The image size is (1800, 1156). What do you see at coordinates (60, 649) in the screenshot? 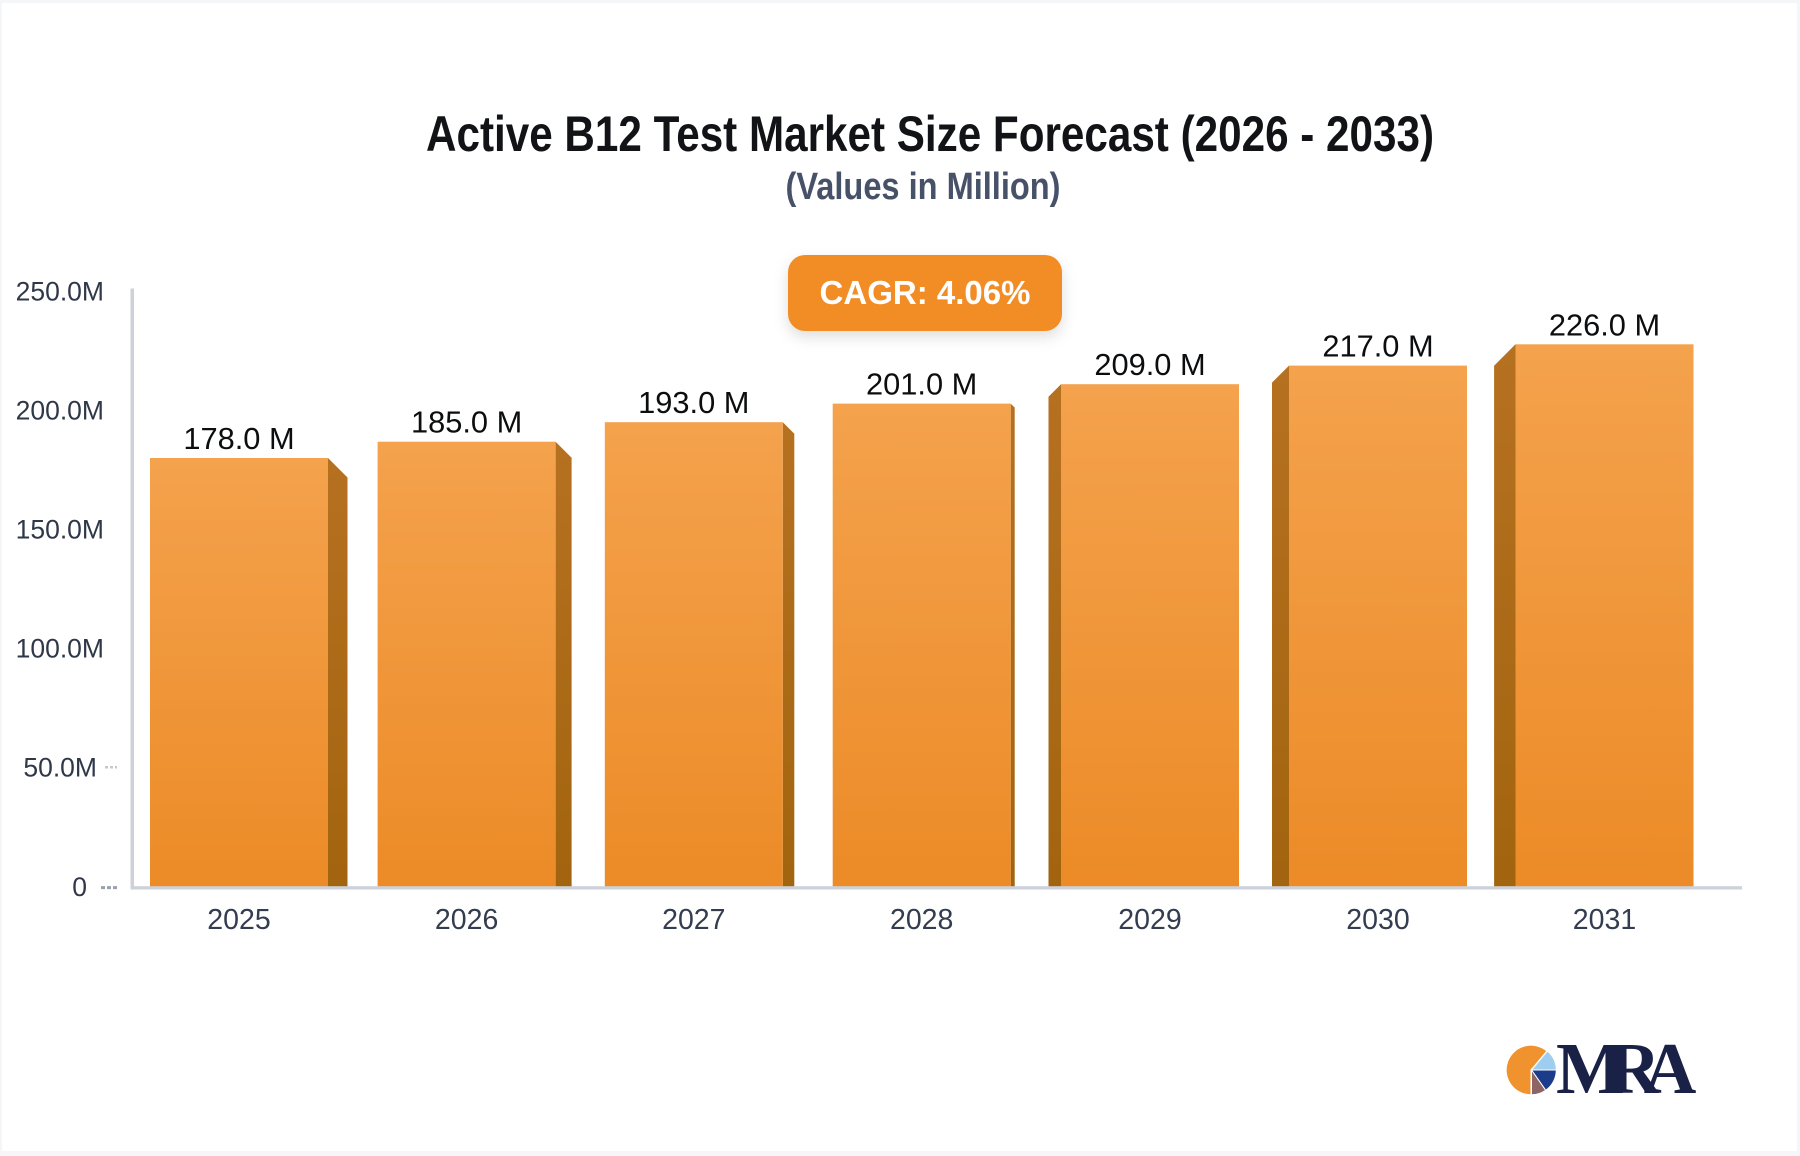
I see `svg-text: 100.0M` at bounding box center [60, 649].